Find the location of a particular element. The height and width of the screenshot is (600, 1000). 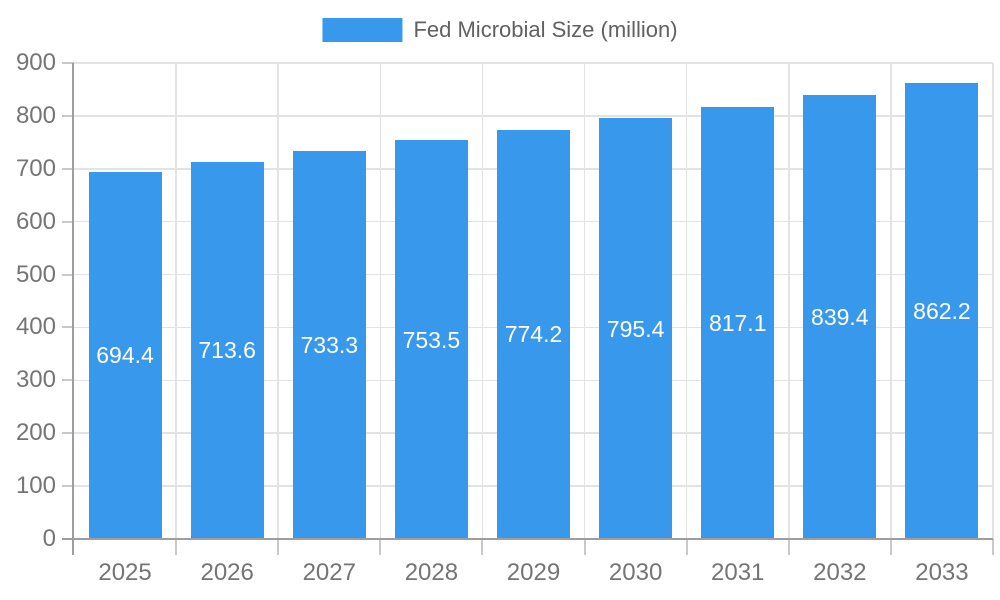

y-axis-label: 400 is located at coordinates (35, 327).